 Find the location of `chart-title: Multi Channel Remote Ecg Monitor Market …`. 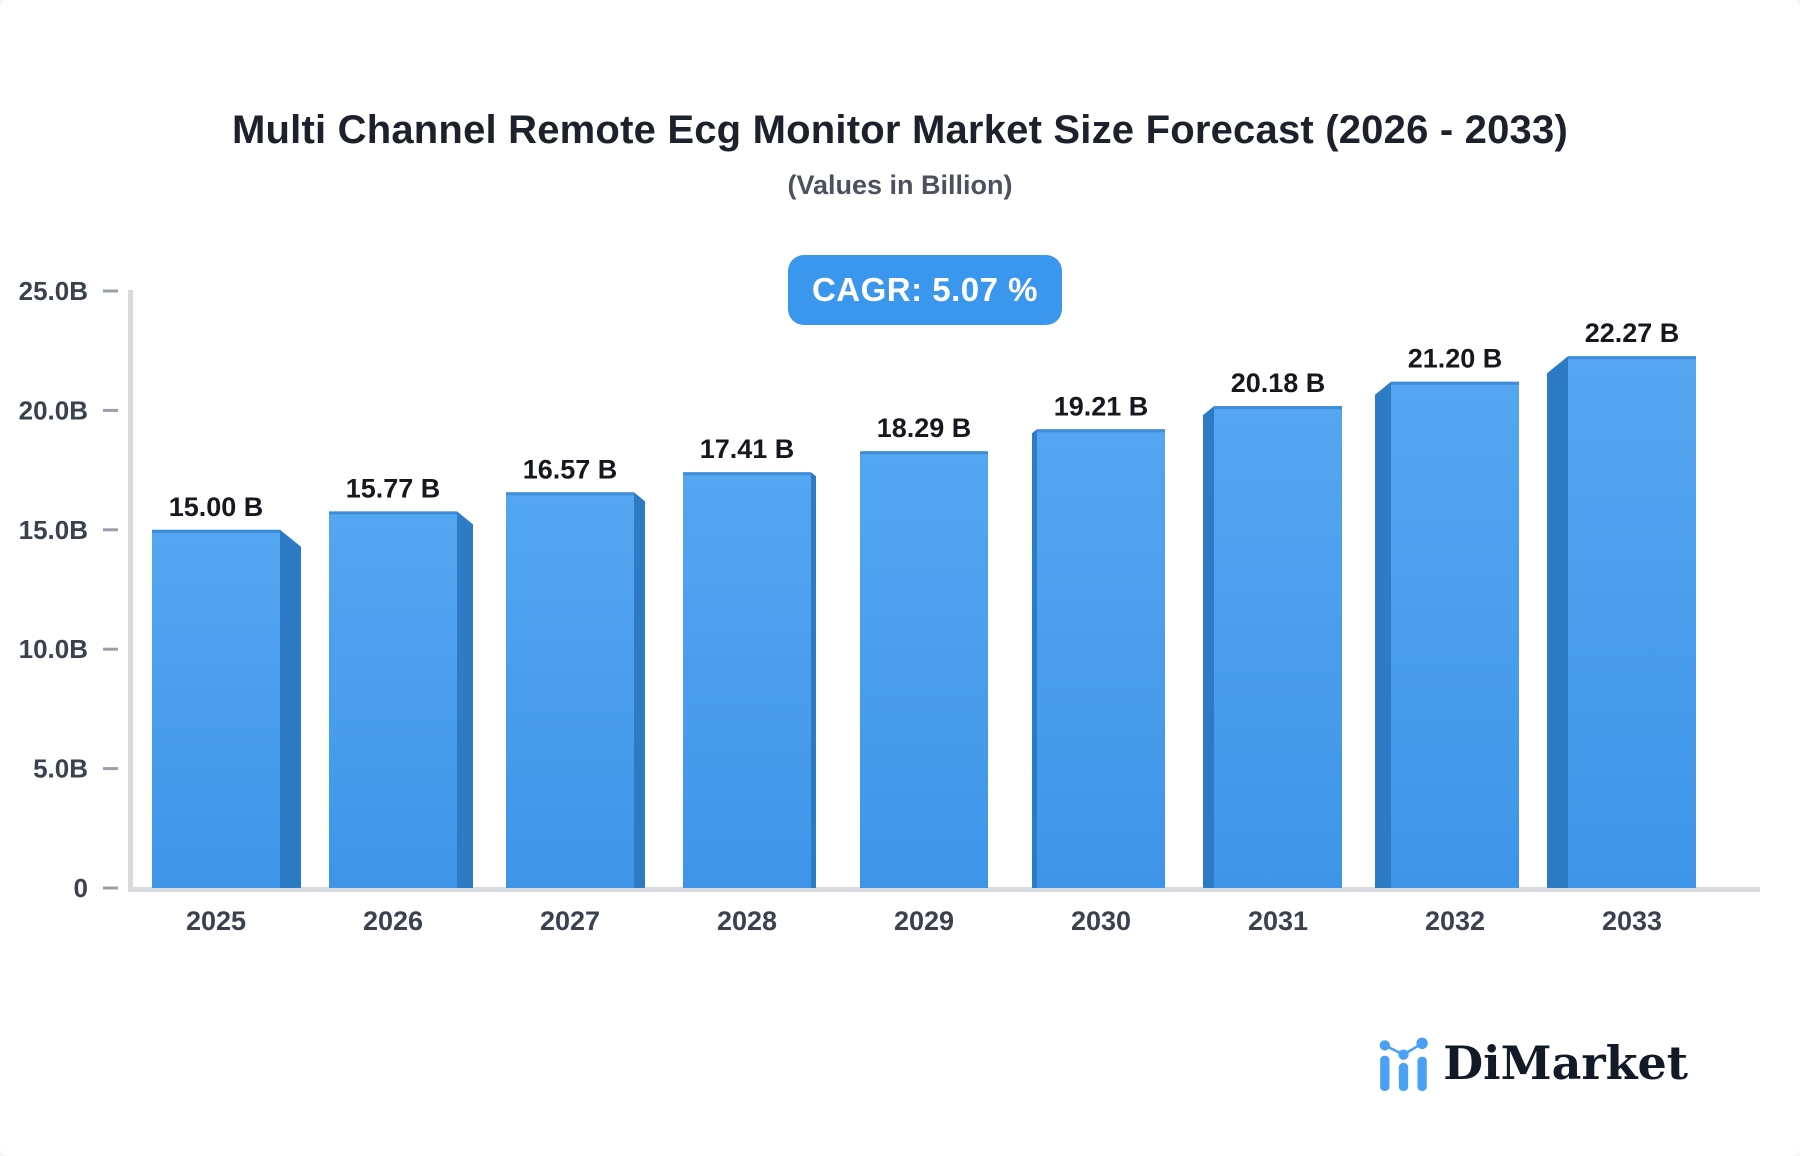

chart-title: Multi Channel Remote Ecg Monitor Market … is located at coordinates (900, 130).